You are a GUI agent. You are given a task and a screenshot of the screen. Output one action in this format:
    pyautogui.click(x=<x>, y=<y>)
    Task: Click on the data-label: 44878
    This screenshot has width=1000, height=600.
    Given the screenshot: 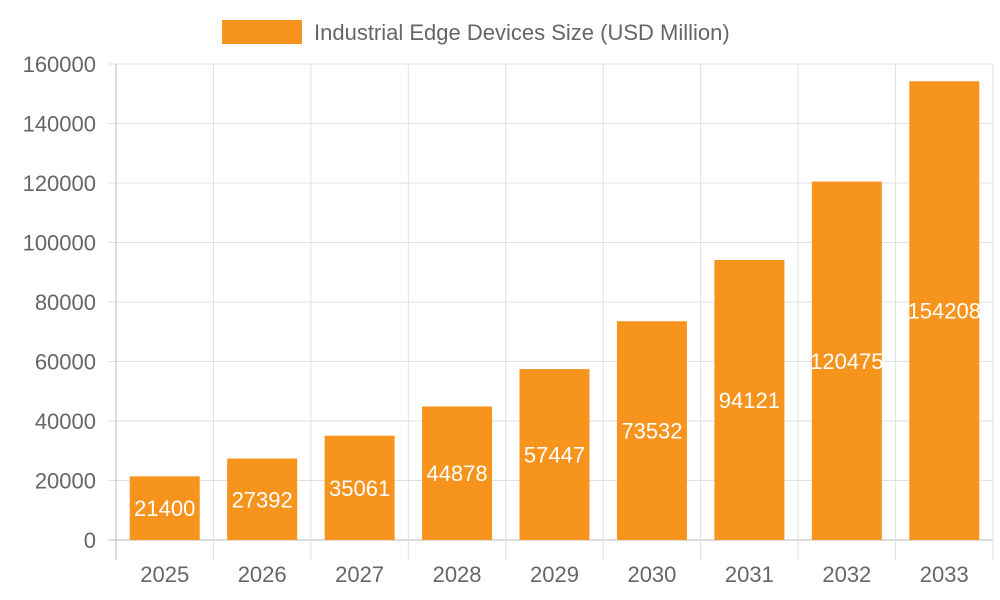 What is the action you would take?
    pyautogui.click(x=456, y=473)
    